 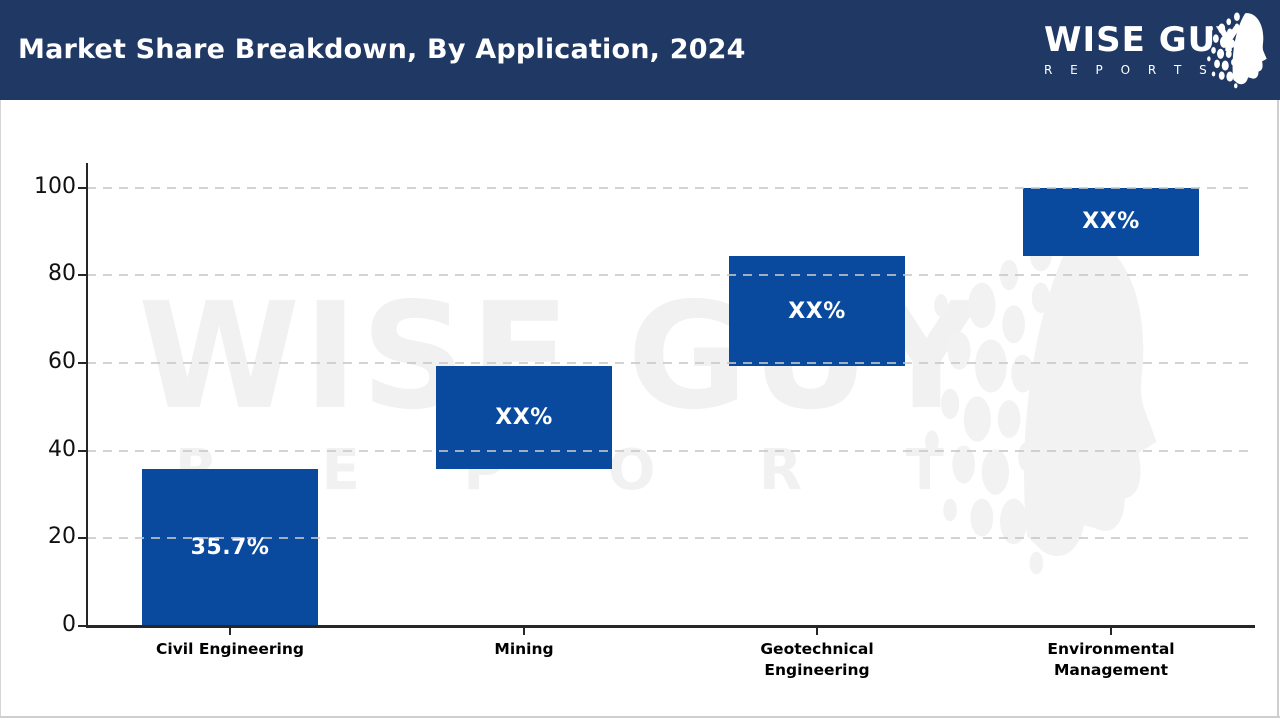 What do you see at coordinates (1152, 50) in the screenshot?
I see `wise-guy-logo: WISE GUY R E P O R T S` at bounding box center [1152, 50].